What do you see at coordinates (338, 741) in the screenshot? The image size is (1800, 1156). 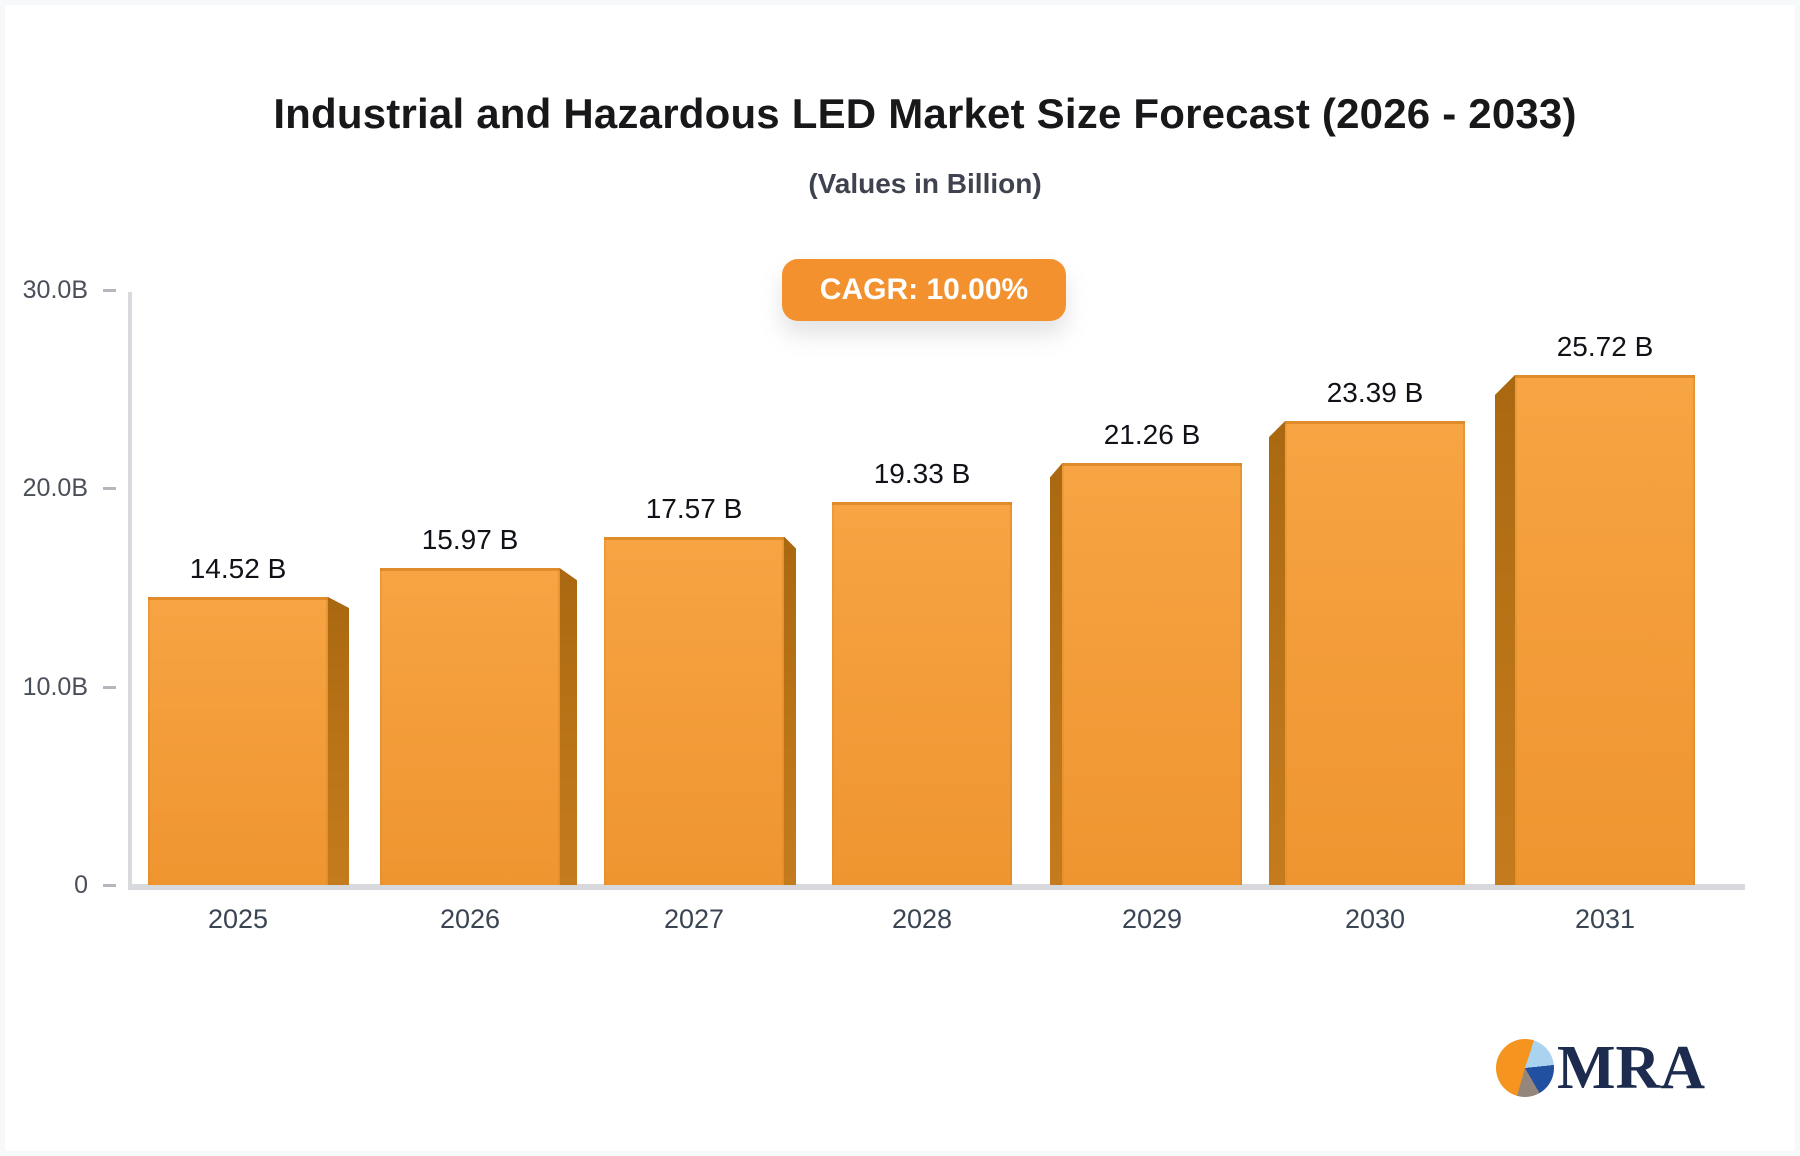 I see `bar-side-face-2025` at bounding box center [338, 741].